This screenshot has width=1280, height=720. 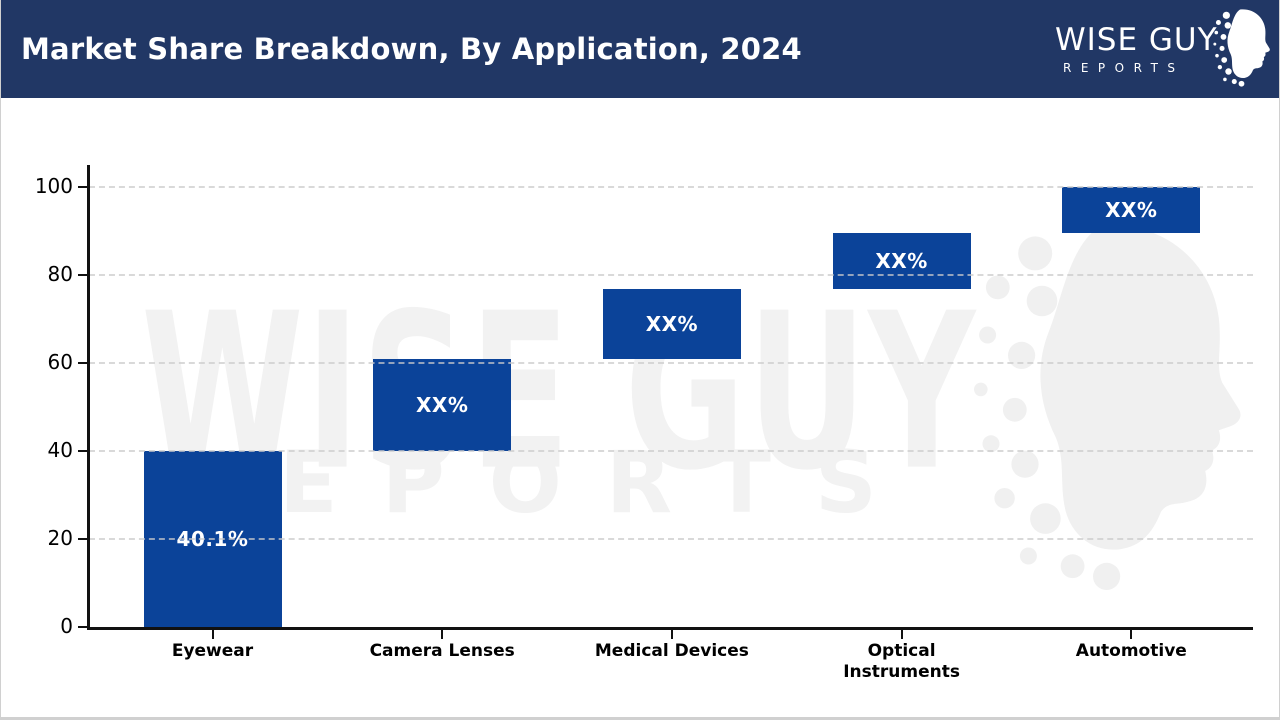 What do you see at coordinates (671, 651) in the screenshot?
I see `x-label-2: Medical Devices` at bounding box center [671, 651].